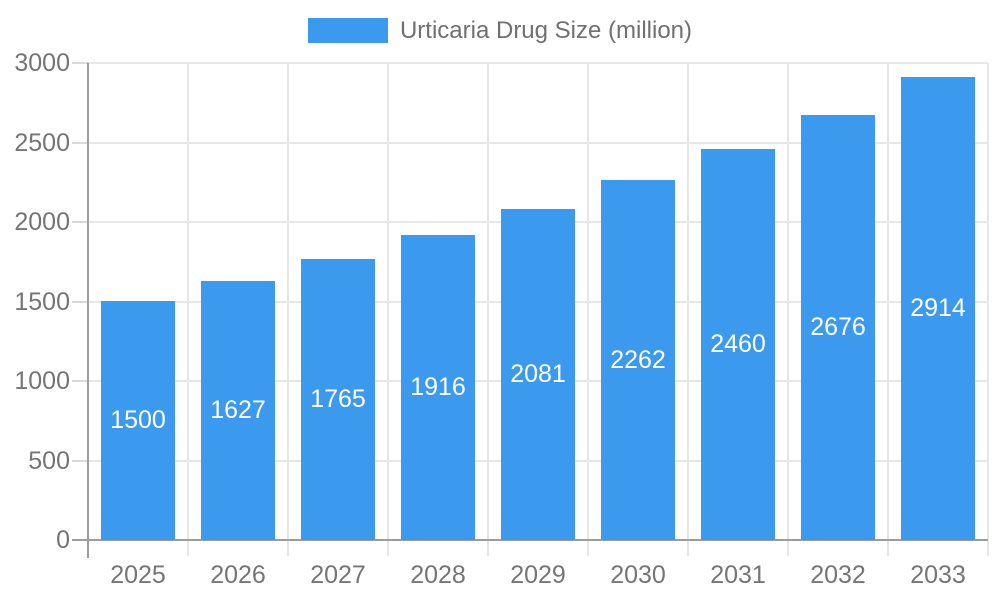 The image size is (1000, 600). I want to click on bar-value-label: 2460, so click(738, 344).